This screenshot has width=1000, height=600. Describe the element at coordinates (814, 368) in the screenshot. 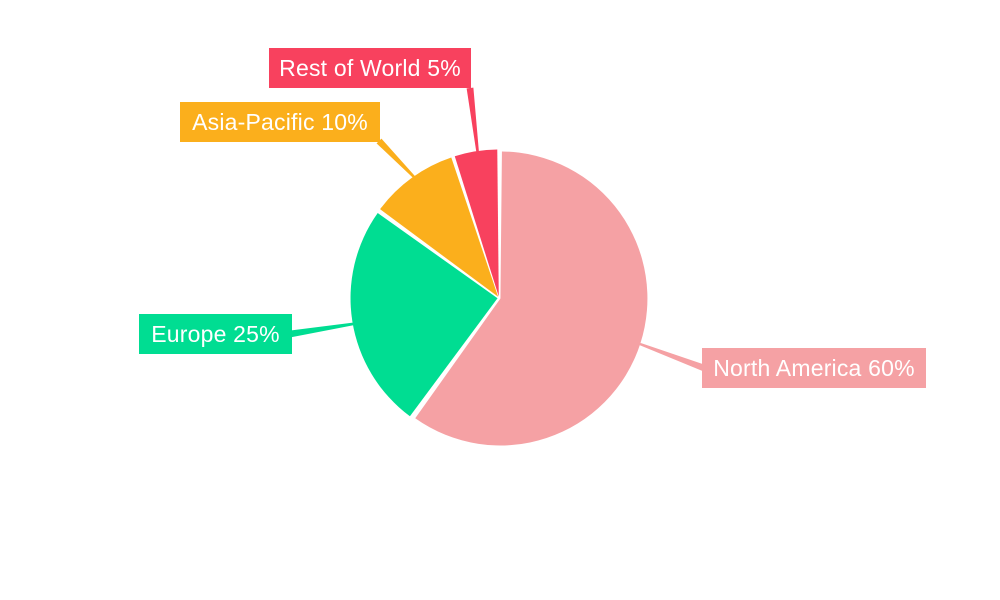

I see `pie-label-north-america: North America 60%` at that location.